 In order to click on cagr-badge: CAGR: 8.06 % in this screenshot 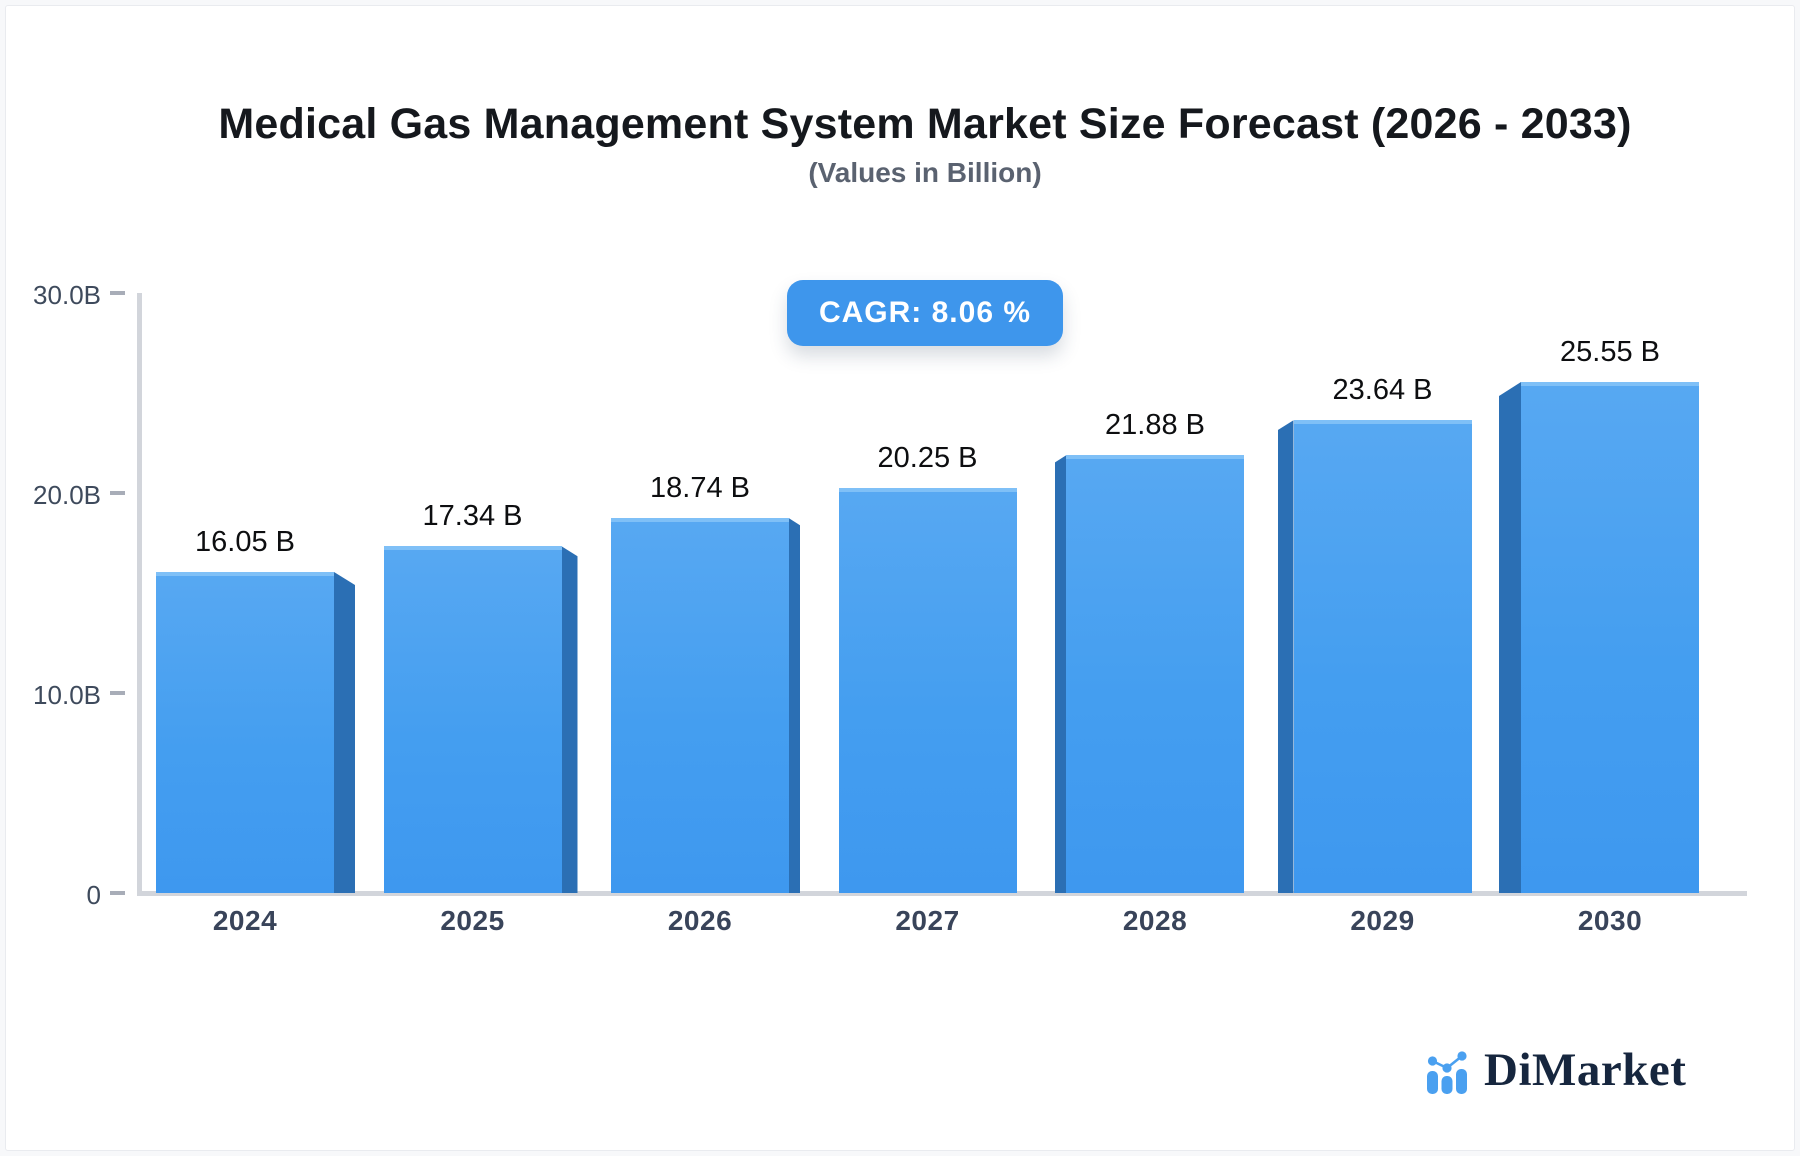, I will do `click(925, 313)`.